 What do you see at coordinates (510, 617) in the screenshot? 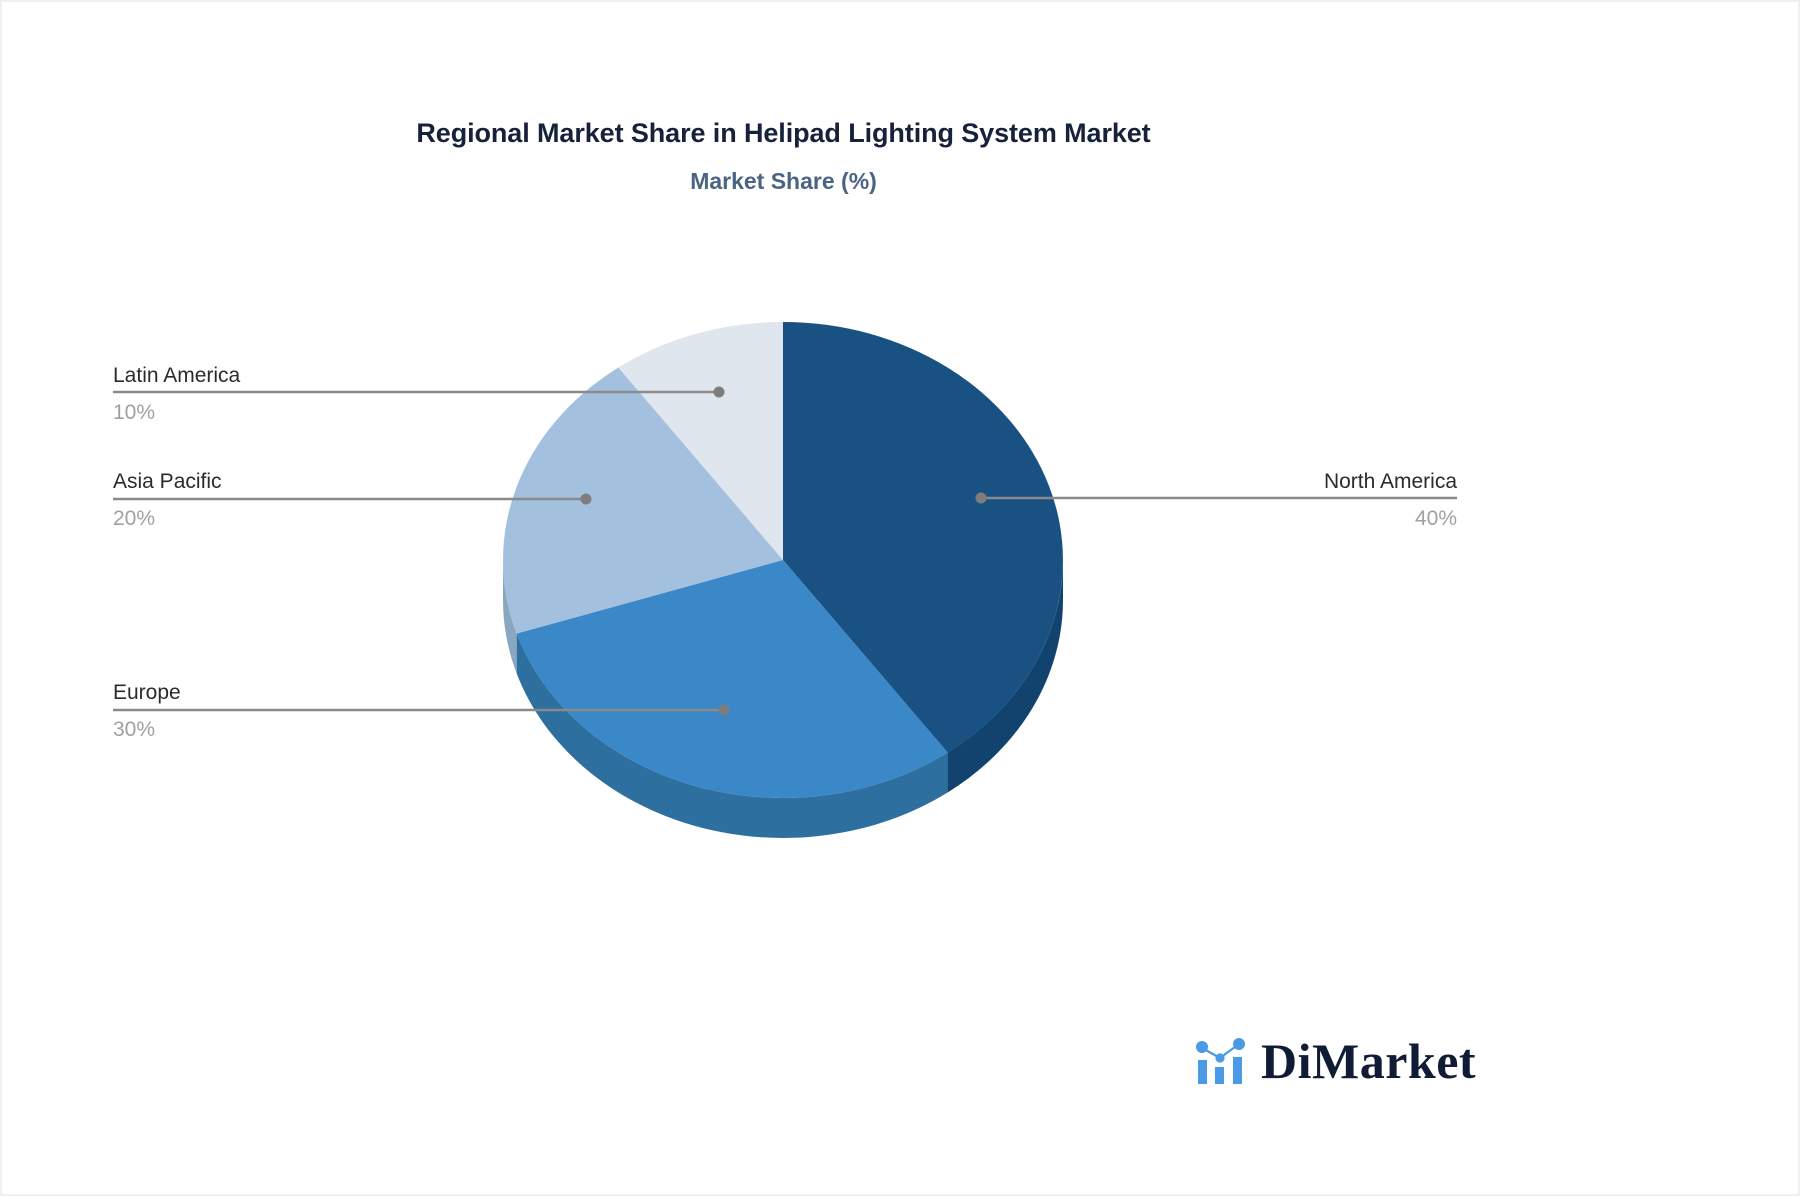
I see `pie-side-wall-asia-pacific` at bounding box center [510, 617].